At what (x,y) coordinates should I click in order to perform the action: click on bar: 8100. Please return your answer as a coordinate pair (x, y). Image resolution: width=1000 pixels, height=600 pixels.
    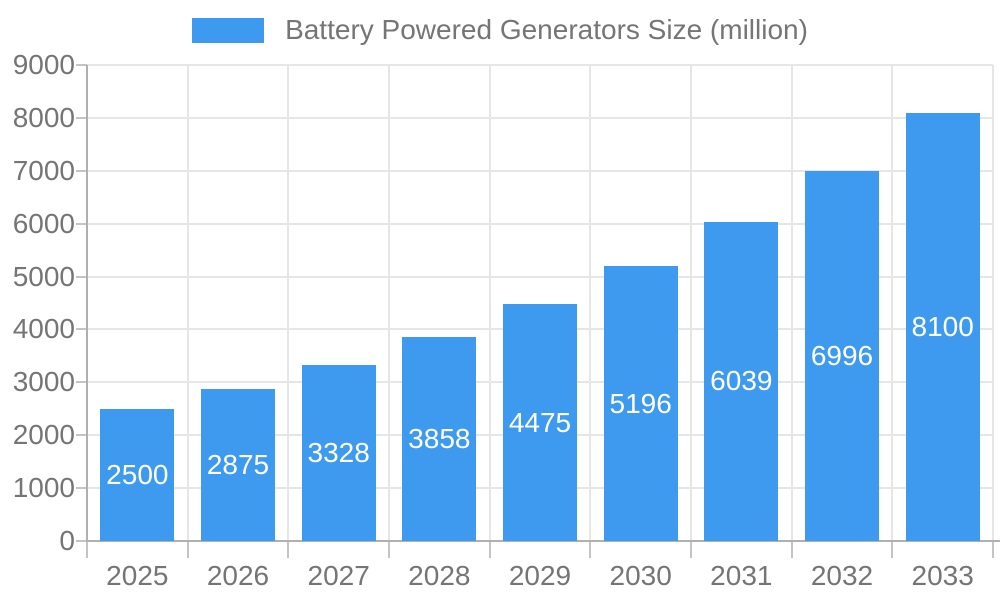
    Looking at the image, I should click on (942, 326).